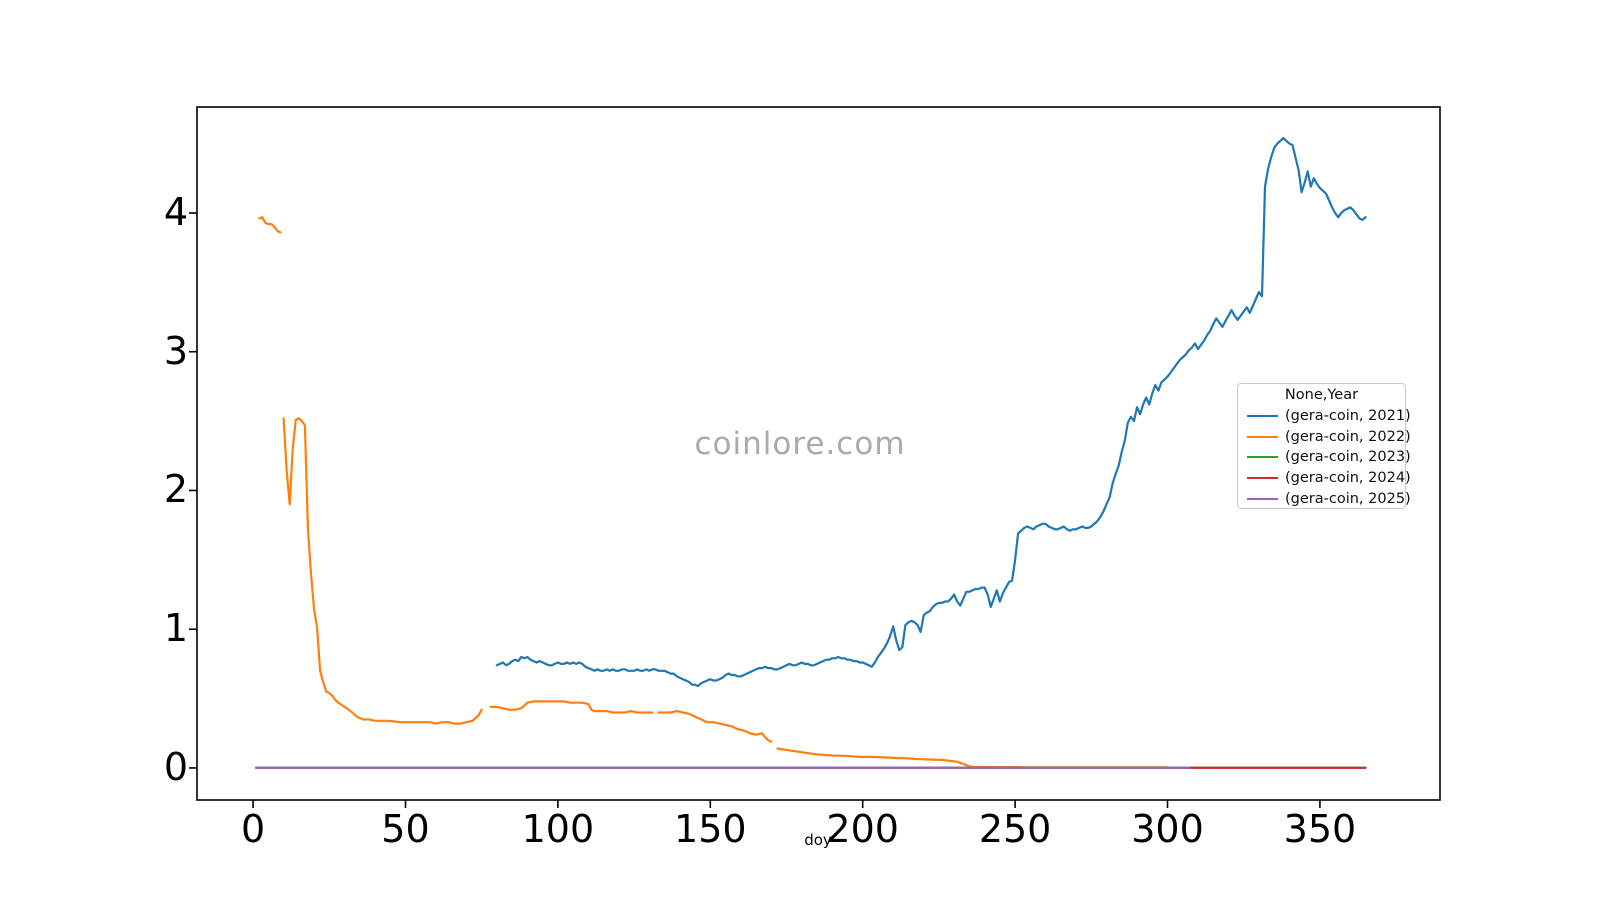 This screenshot has height=900, width=1600. What do you see at coordinates (862, 829) in the screenshot?
I see `x-tick-label: 200` at bounding box center [862, 829].